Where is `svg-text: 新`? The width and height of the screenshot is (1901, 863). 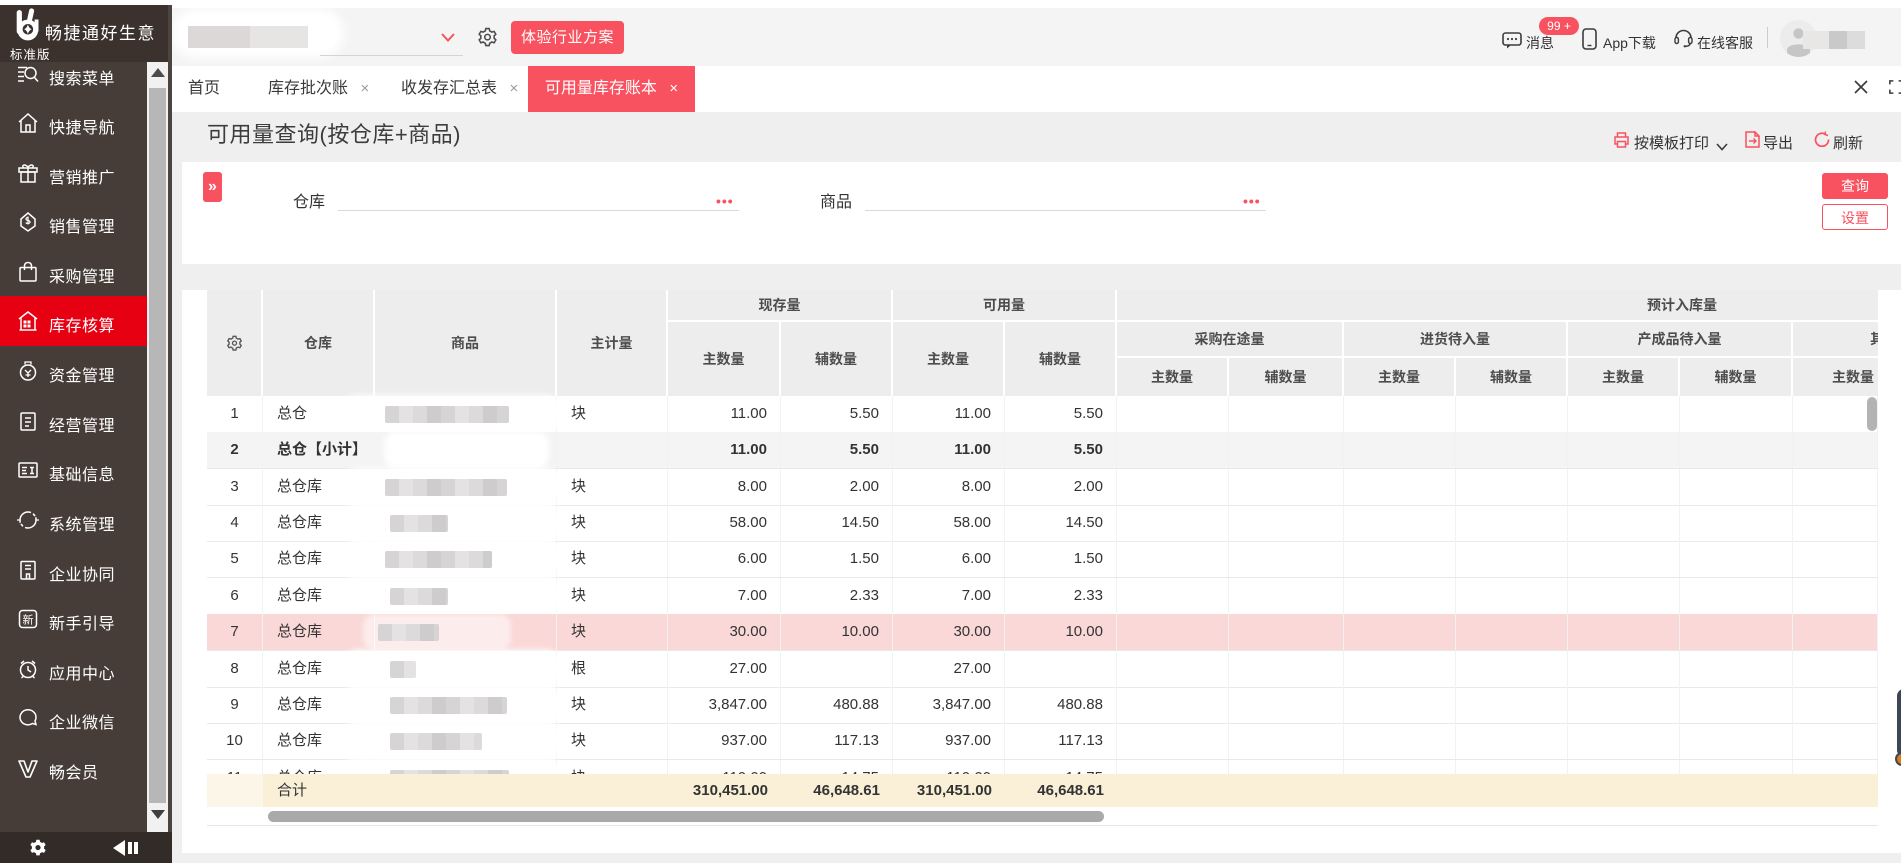 svg-text: 新 is located at coordinates (28, 620).